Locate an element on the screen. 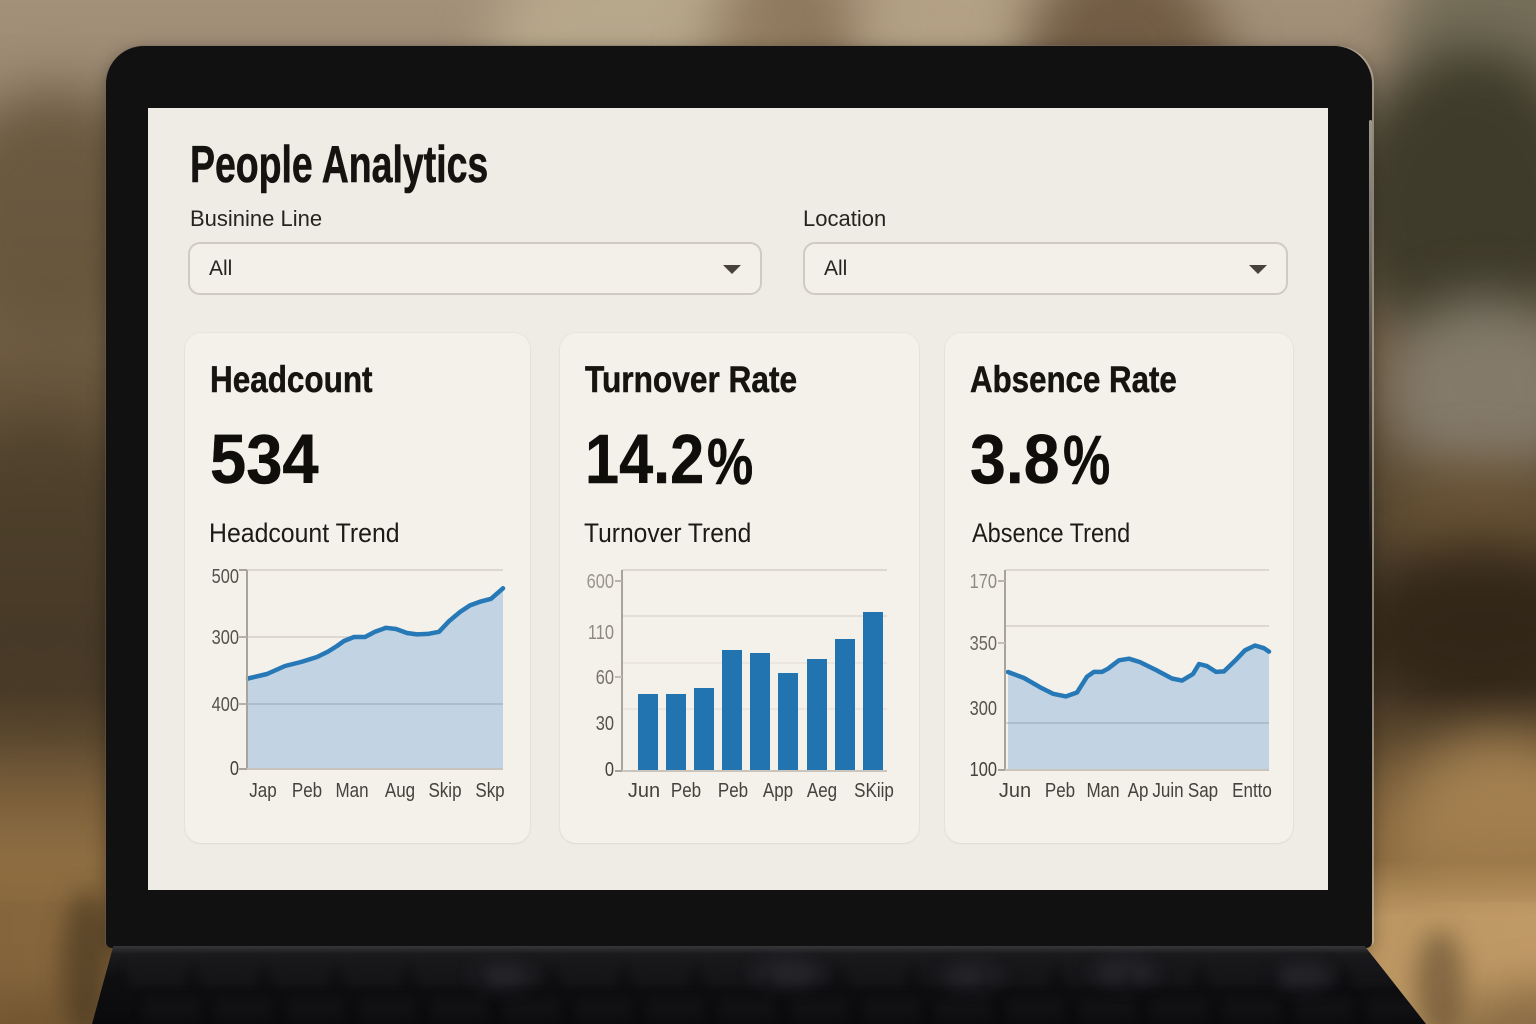 Image resolution: width=1536 pixels, height=1024 pixels. svg-text: Aeg is located at coordinates (822, 790).